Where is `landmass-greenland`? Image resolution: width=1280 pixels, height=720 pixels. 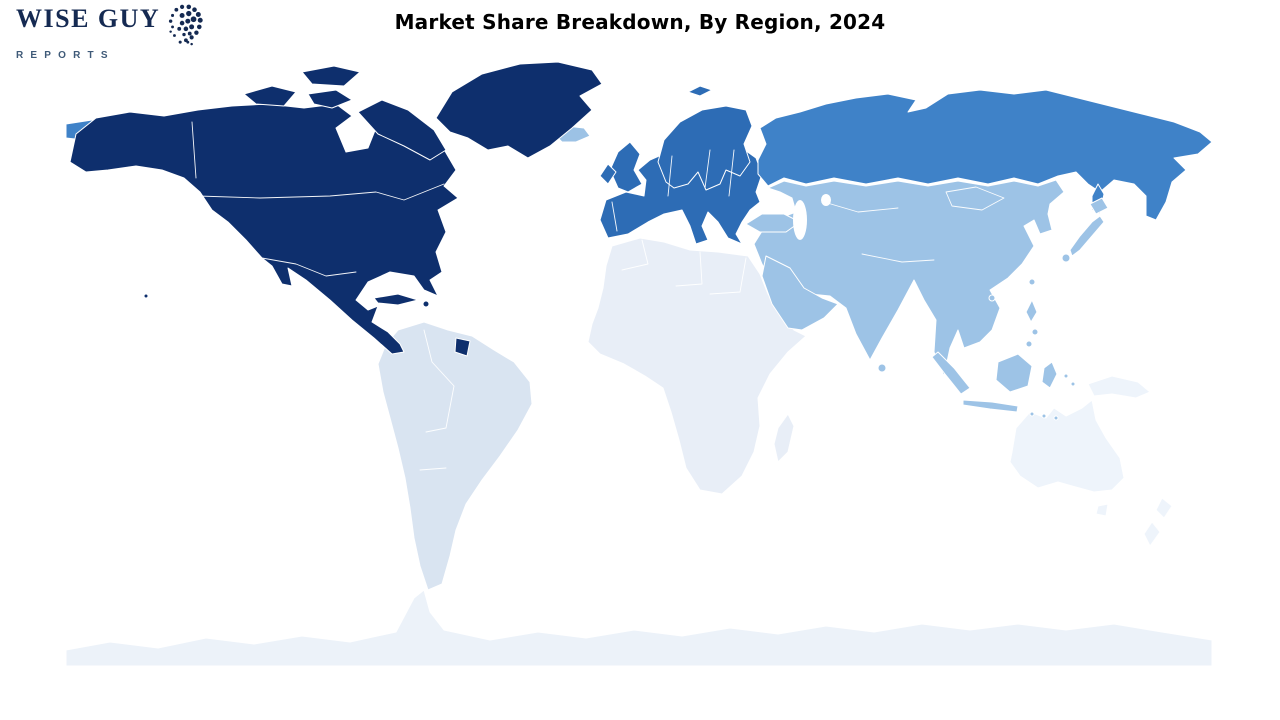
landmass-greenland is located at coordinates (519, 110).